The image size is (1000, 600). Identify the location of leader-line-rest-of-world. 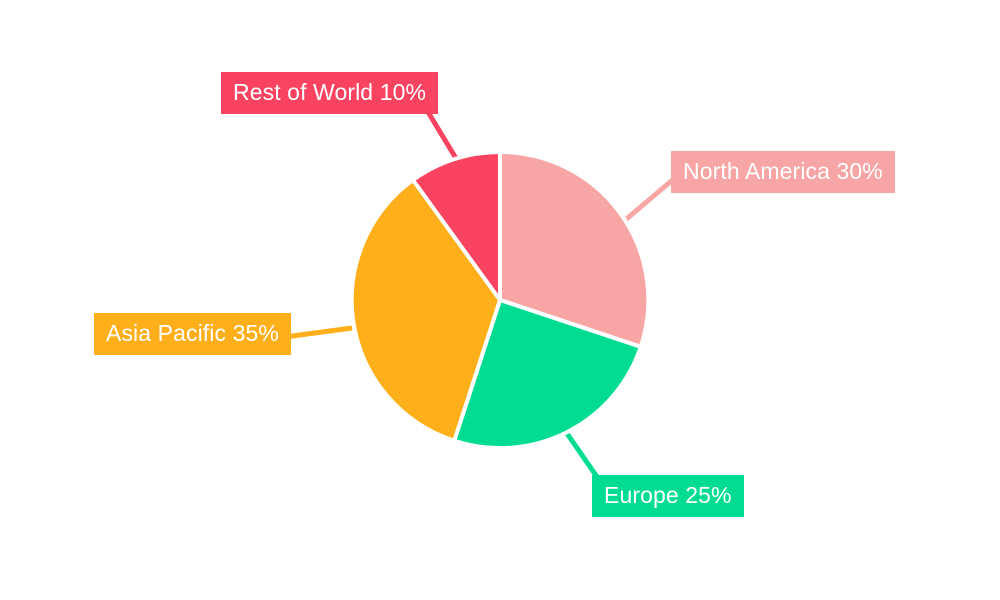
(442, 136).